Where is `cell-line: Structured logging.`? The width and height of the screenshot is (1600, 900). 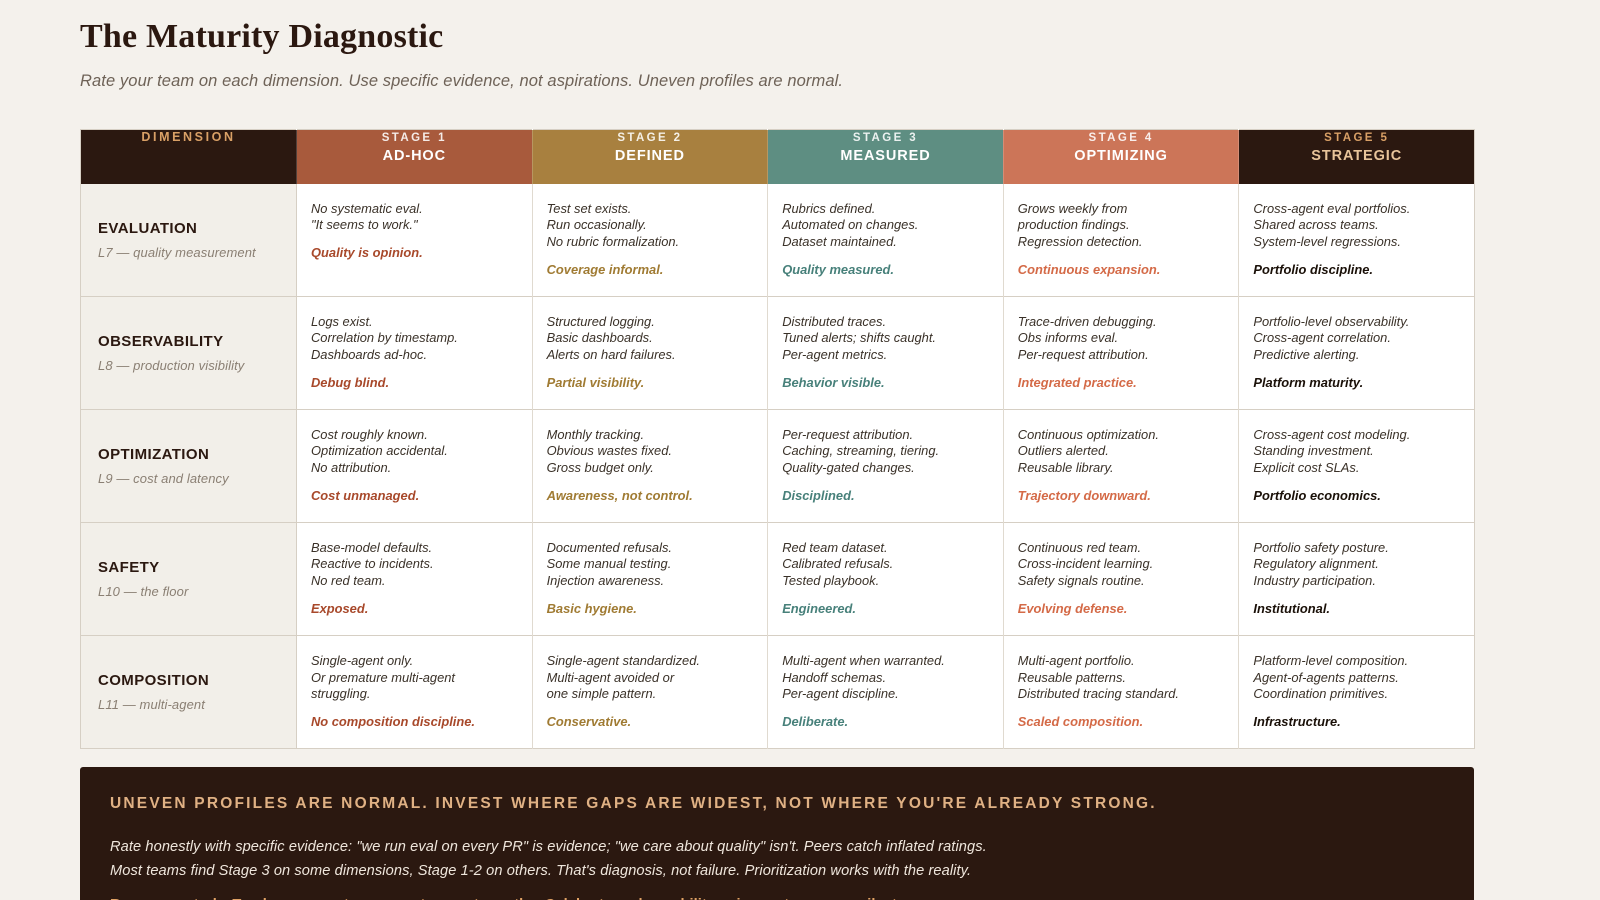
cell-line: Structured logging. is located at coordinates (600, 321).